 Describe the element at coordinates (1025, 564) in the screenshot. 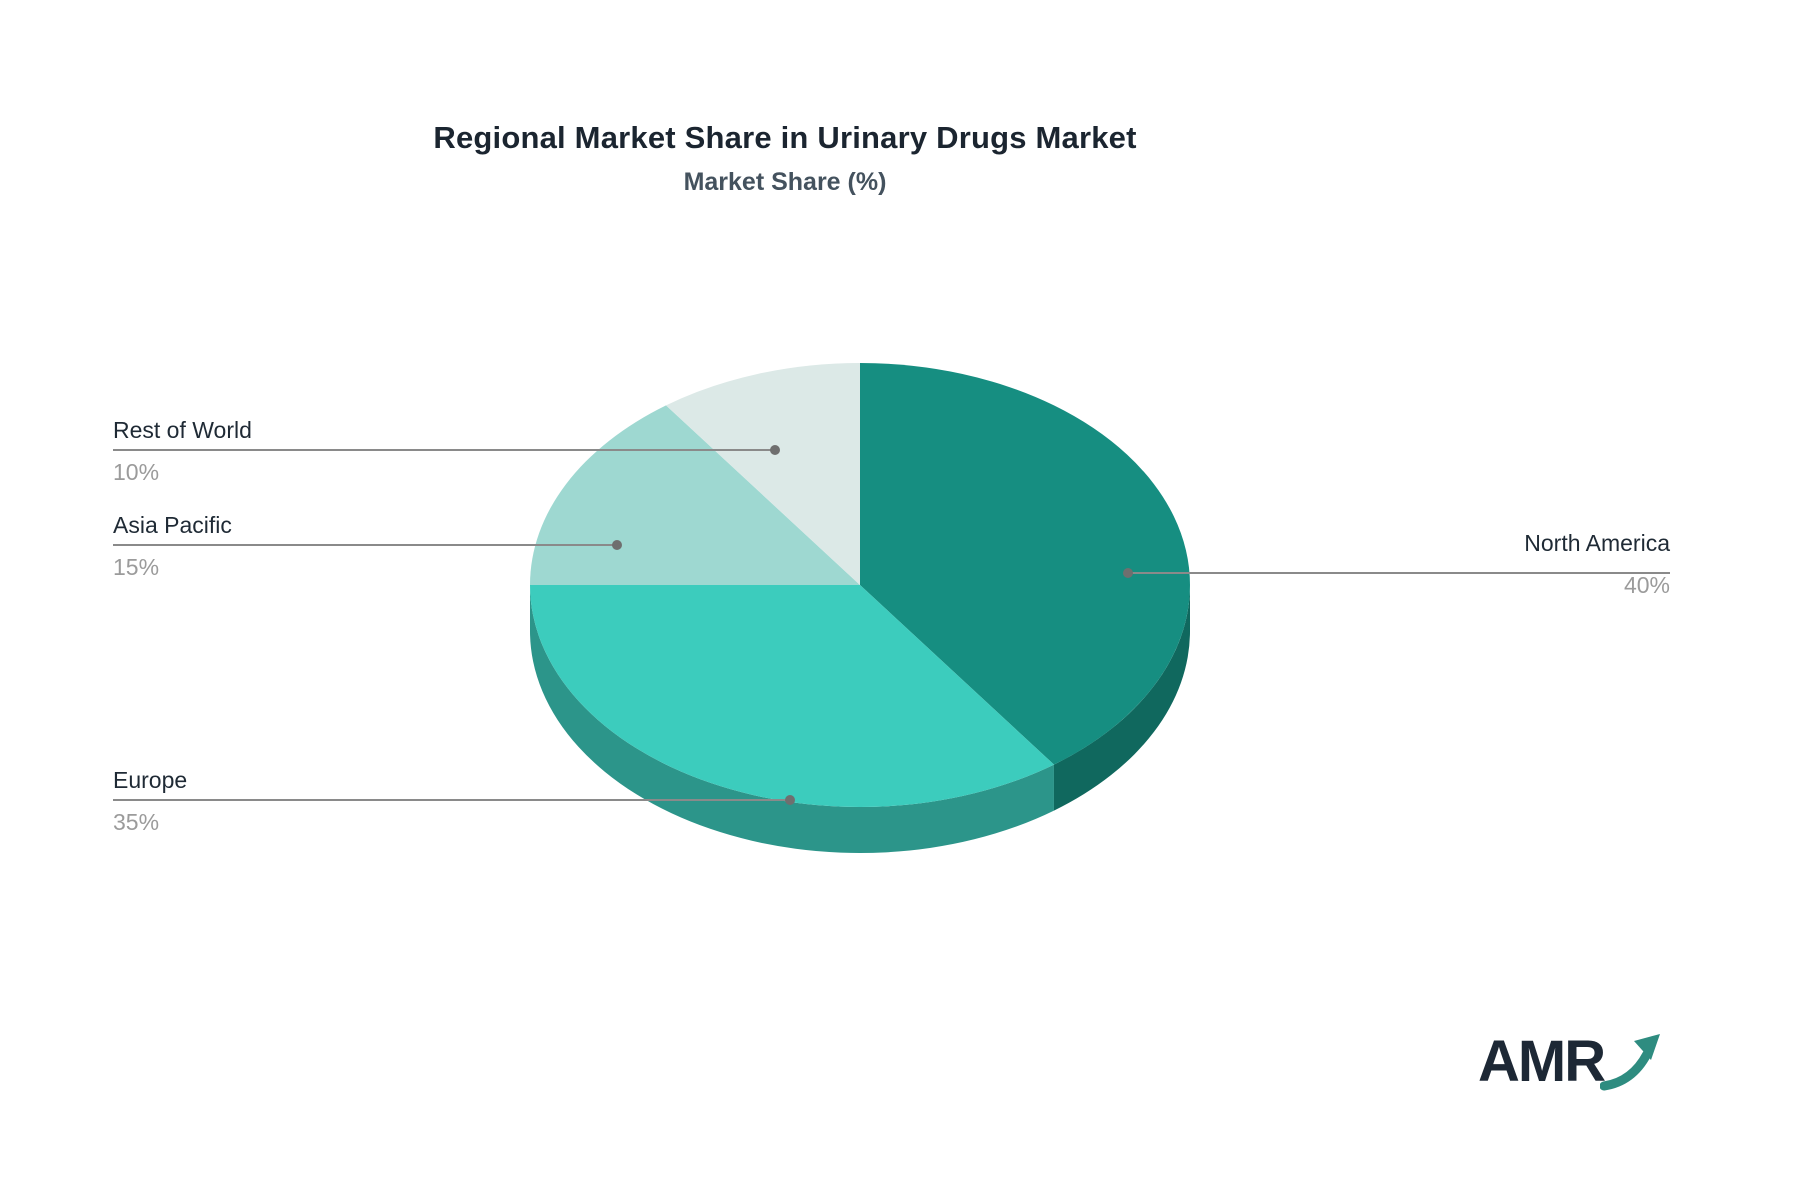

I see `pie-slice-north-america` at that location.